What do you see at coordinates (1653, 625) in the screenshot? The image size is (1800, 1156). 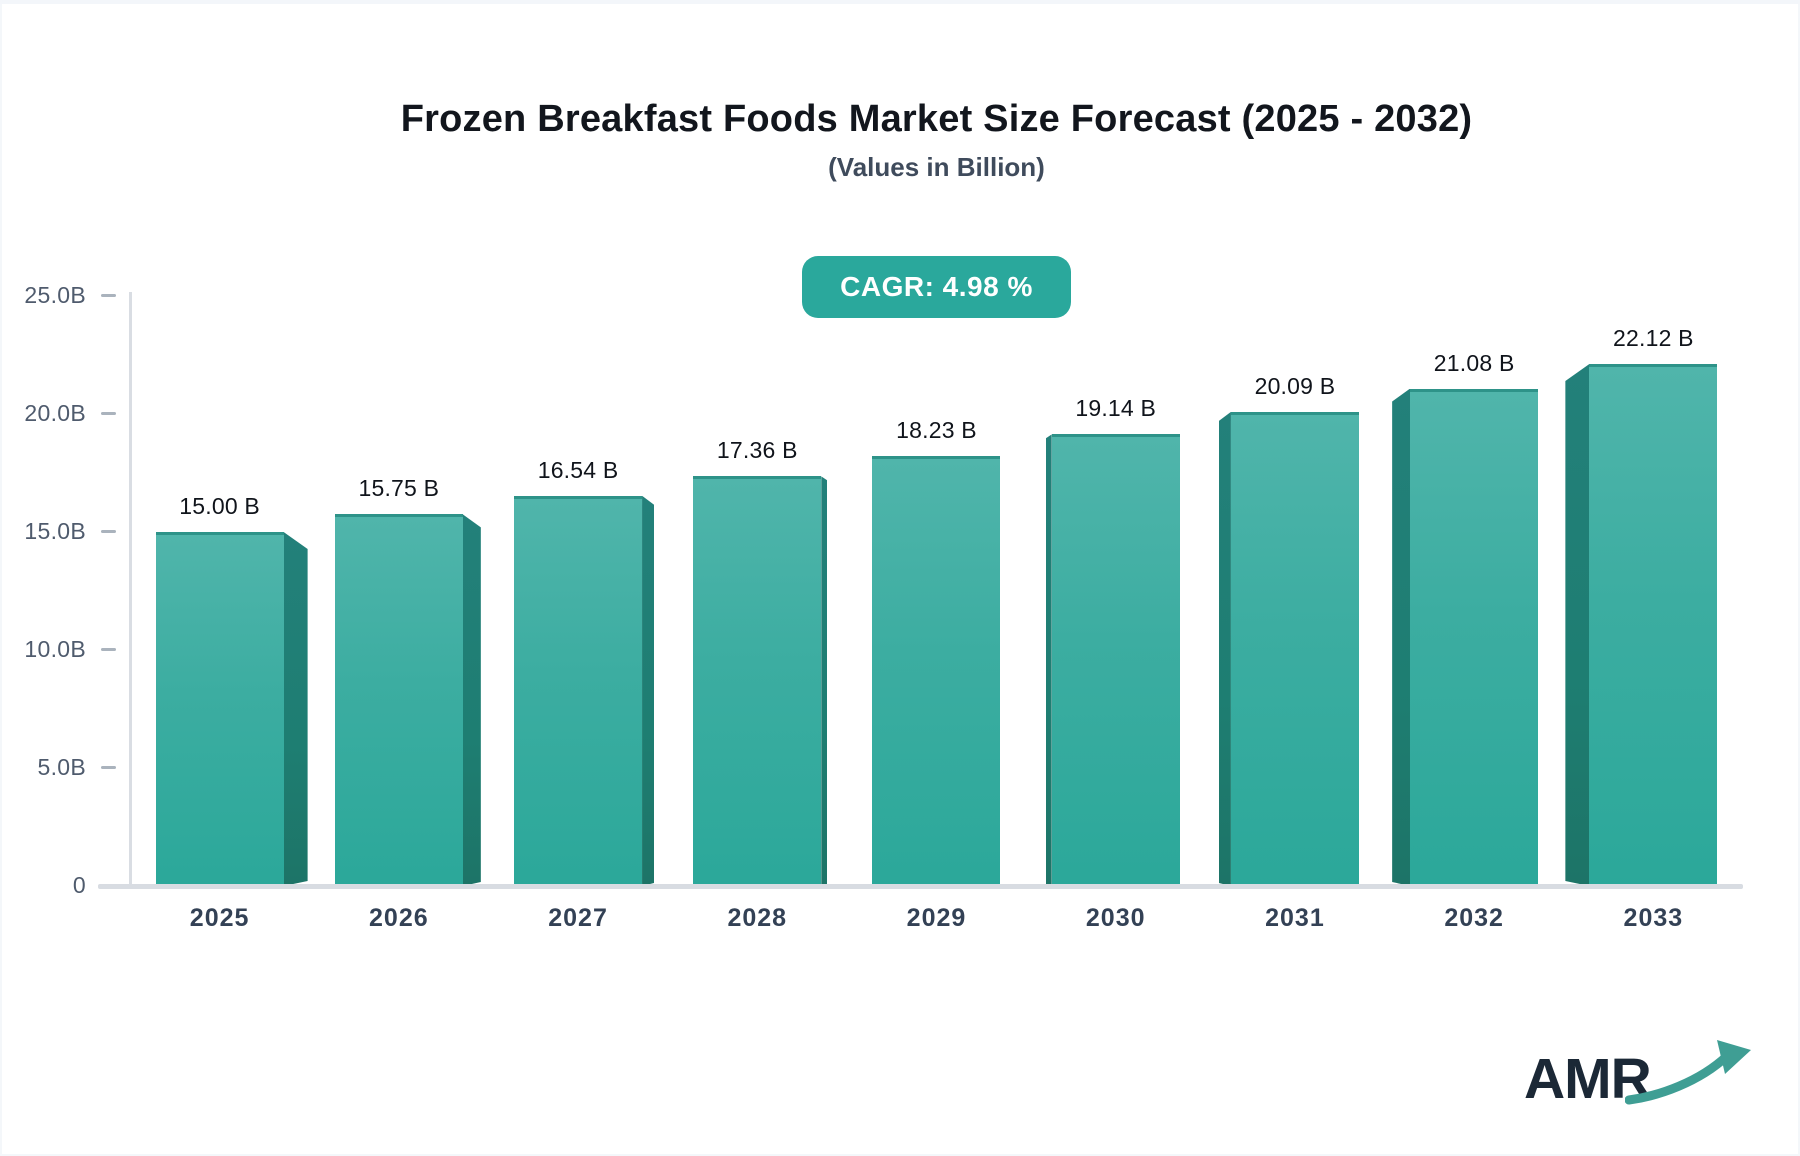 I see `bar-2033` at bounding box center [1653, 625].